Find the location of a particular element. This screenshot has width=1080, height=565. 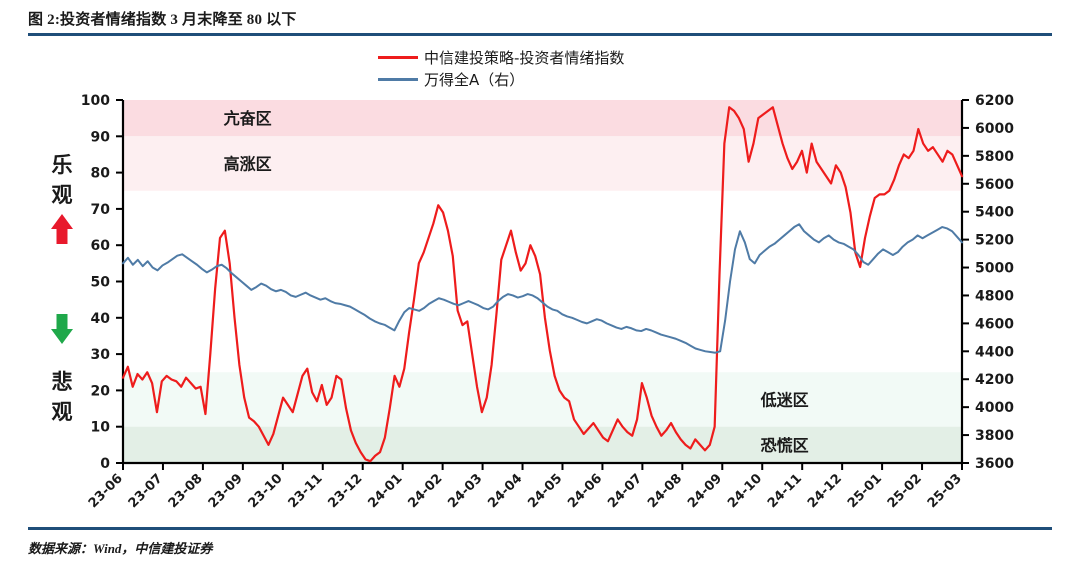

y-tick-label-right-10: 5600 is located at coordinates (994, 185).